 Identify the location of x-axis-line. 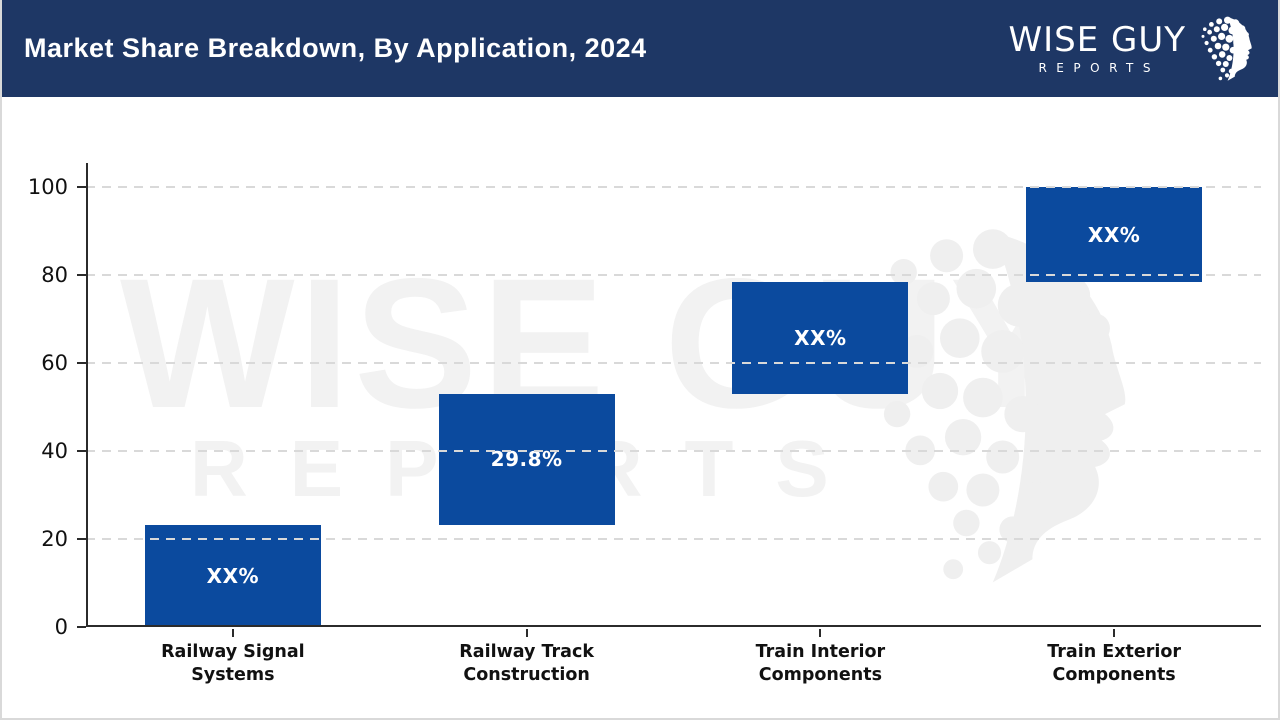
(673, 626).